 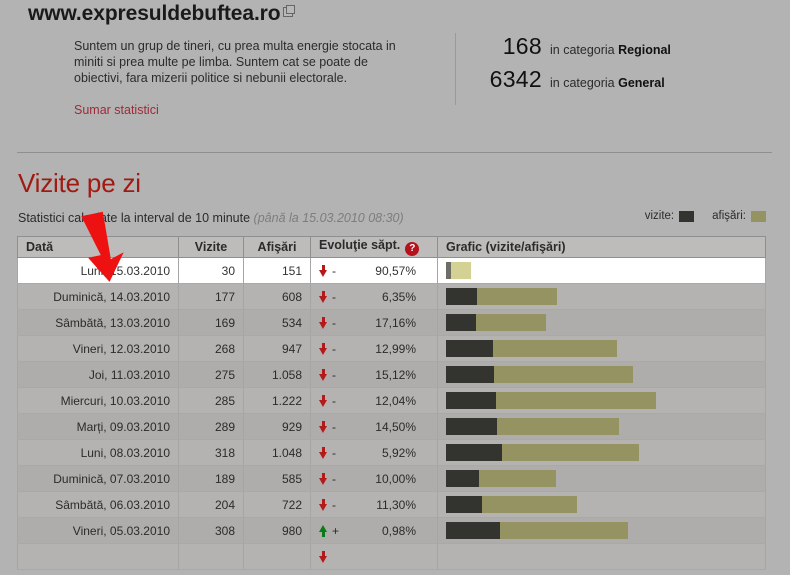 What do you see at coordinates (601, 247) in the screenshot?
I see `column-header-graph: Grafic (vizite/afişări)` at bounding box center [601, 247].